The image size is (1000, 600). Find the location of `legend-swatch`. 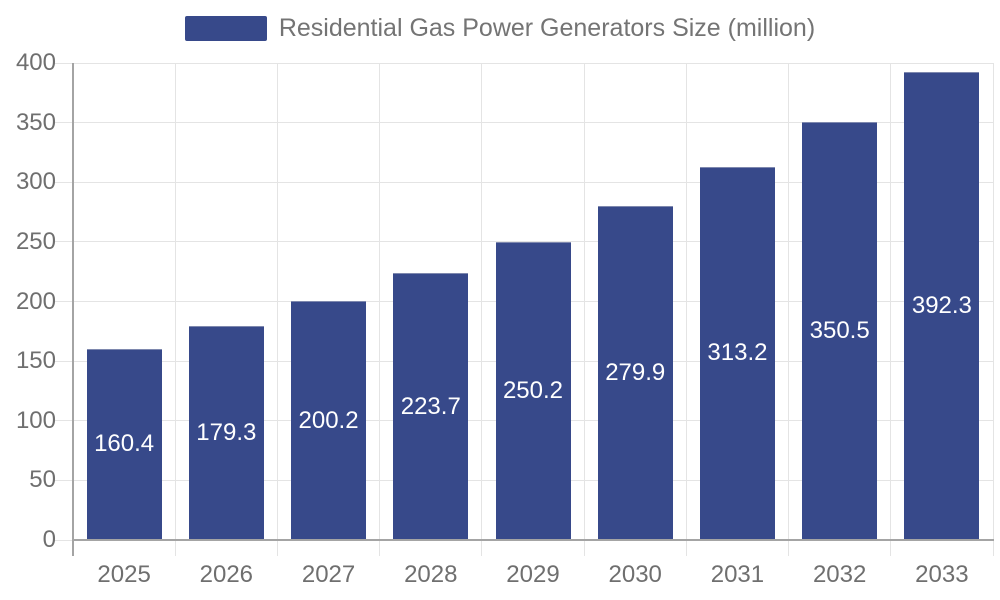

legend-swatch is located at coordinates (225, 28).